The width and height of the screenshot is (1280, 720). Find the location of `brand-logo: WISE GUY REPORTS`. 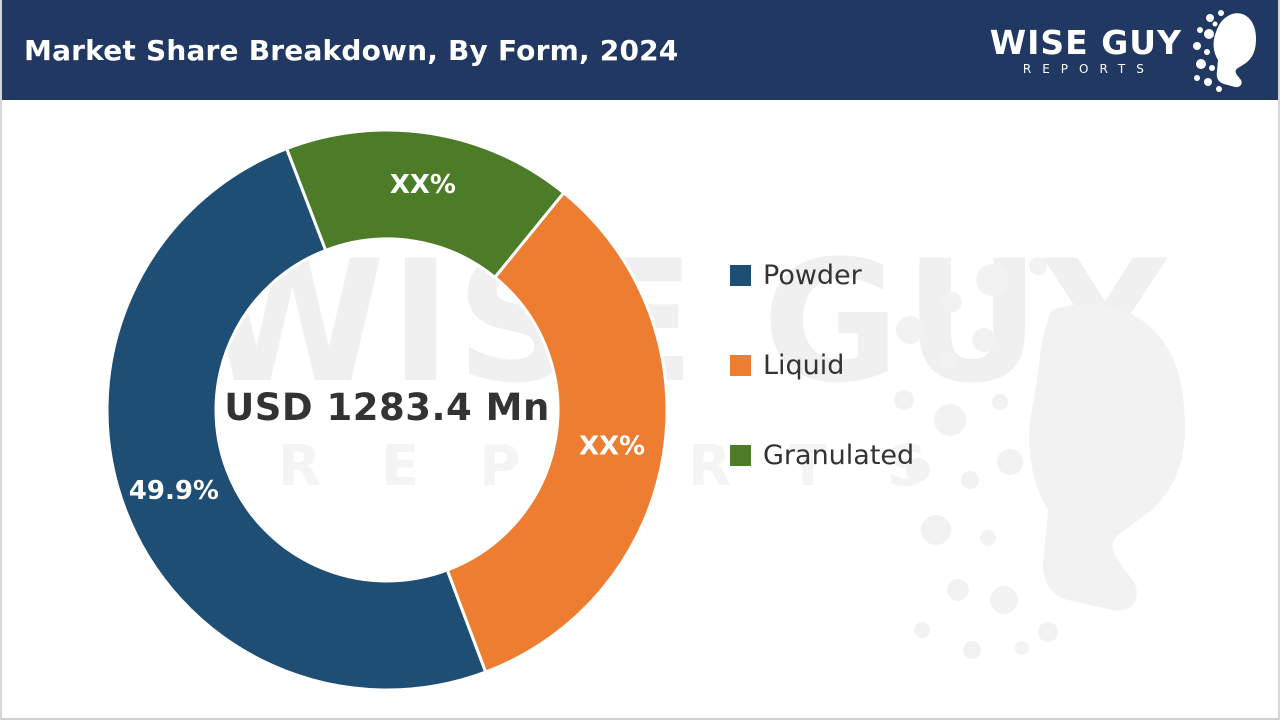

brand-logo: WISE GUY REPORTS is located at coordinates (1125, 50).